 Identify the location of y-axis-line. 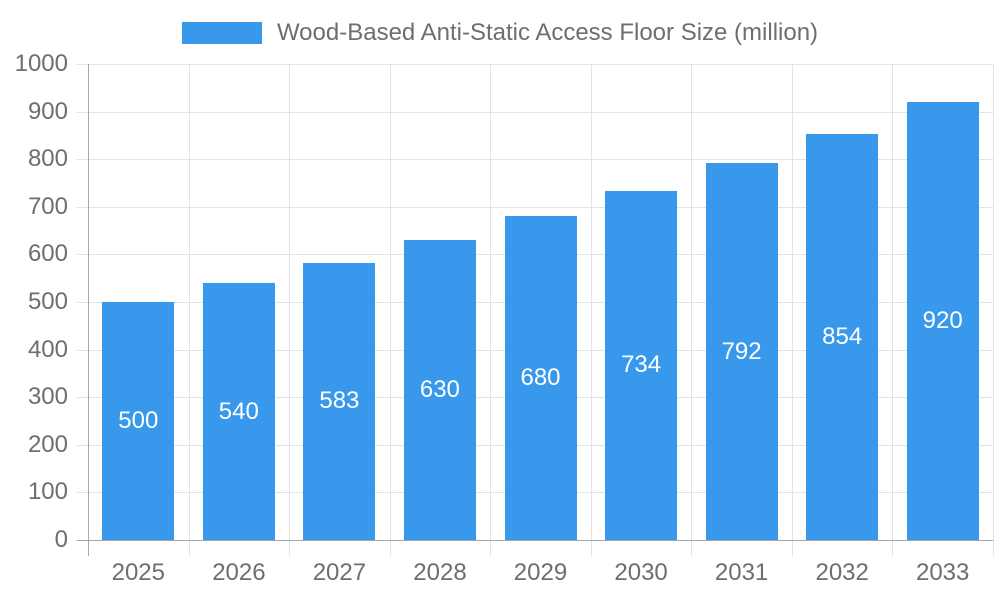
(88, 310).